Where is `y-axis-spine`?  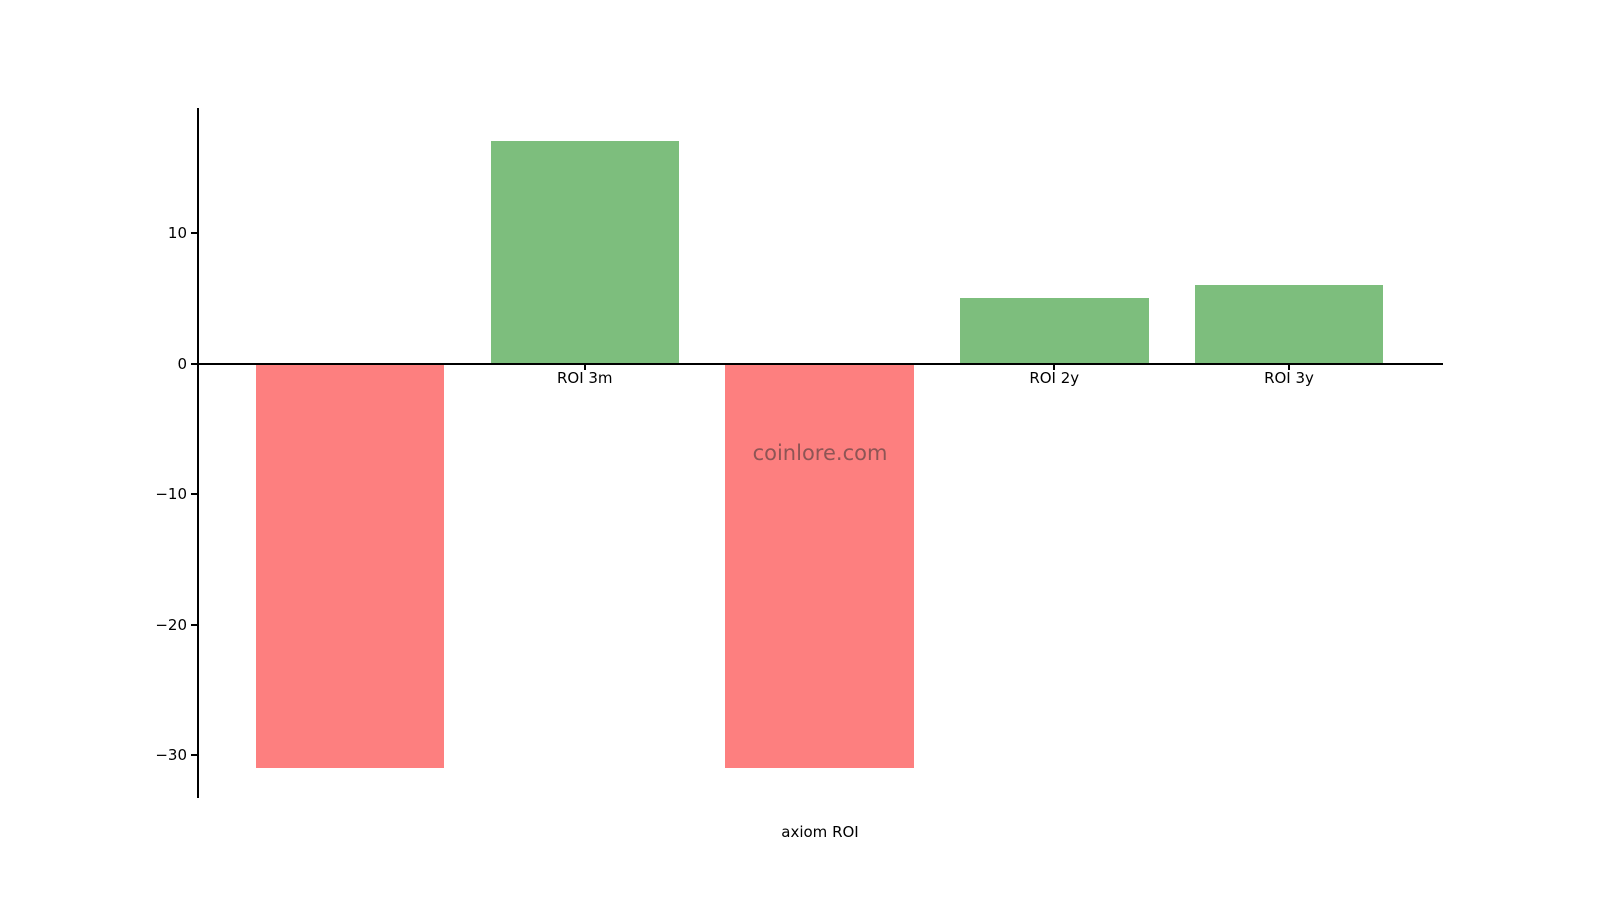 y-axis-spine is located at coordinates (198, 453).